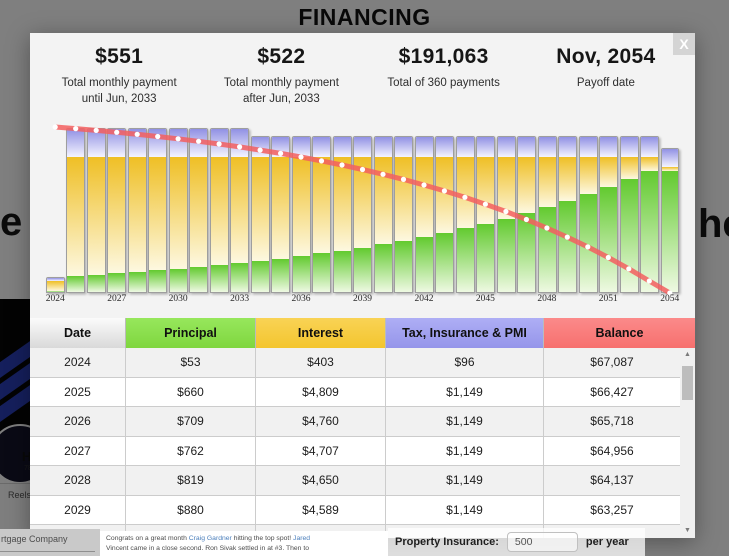 The height and width of the screenshot is (556, 729). What do you see at coordinates (240, 299) in the screenshot?
I see `x-axis-label: 2033` at bounding box center [240, 299].